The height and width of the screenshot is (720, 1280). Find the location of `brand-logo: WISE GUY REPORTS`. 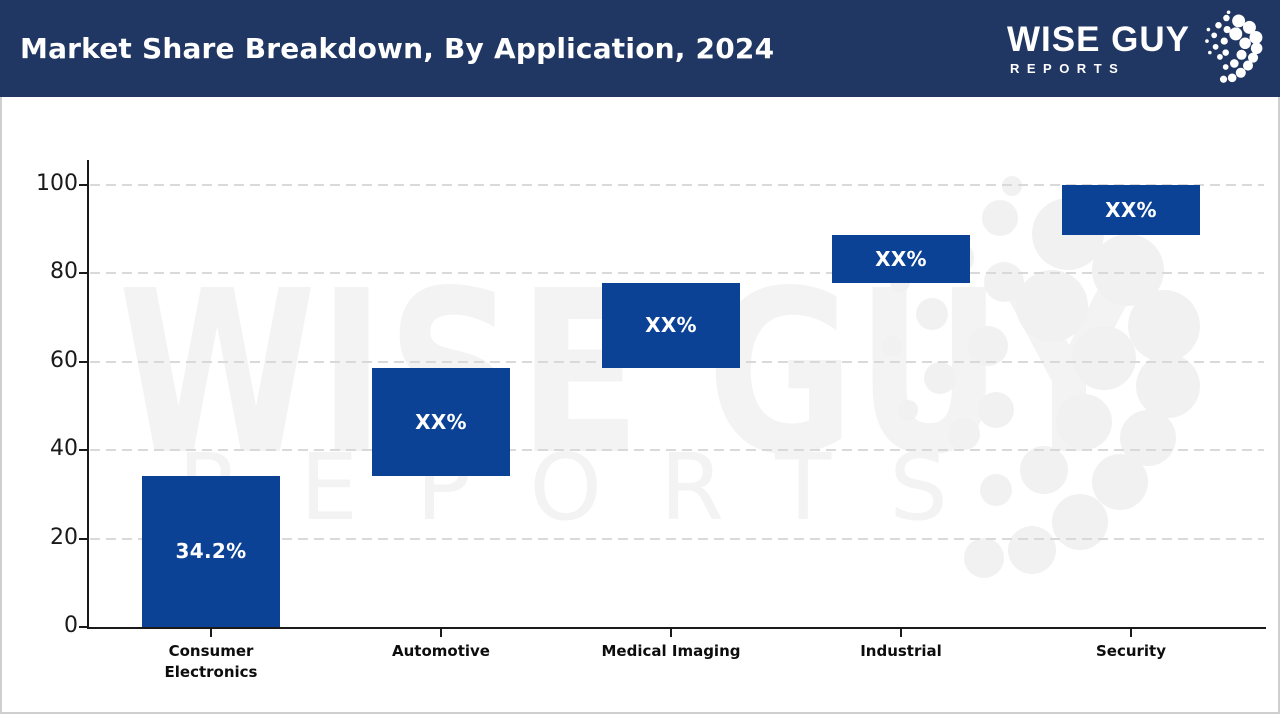

brand-logo: WISE GUY REPORTS is located at coordinates (1136, 49).